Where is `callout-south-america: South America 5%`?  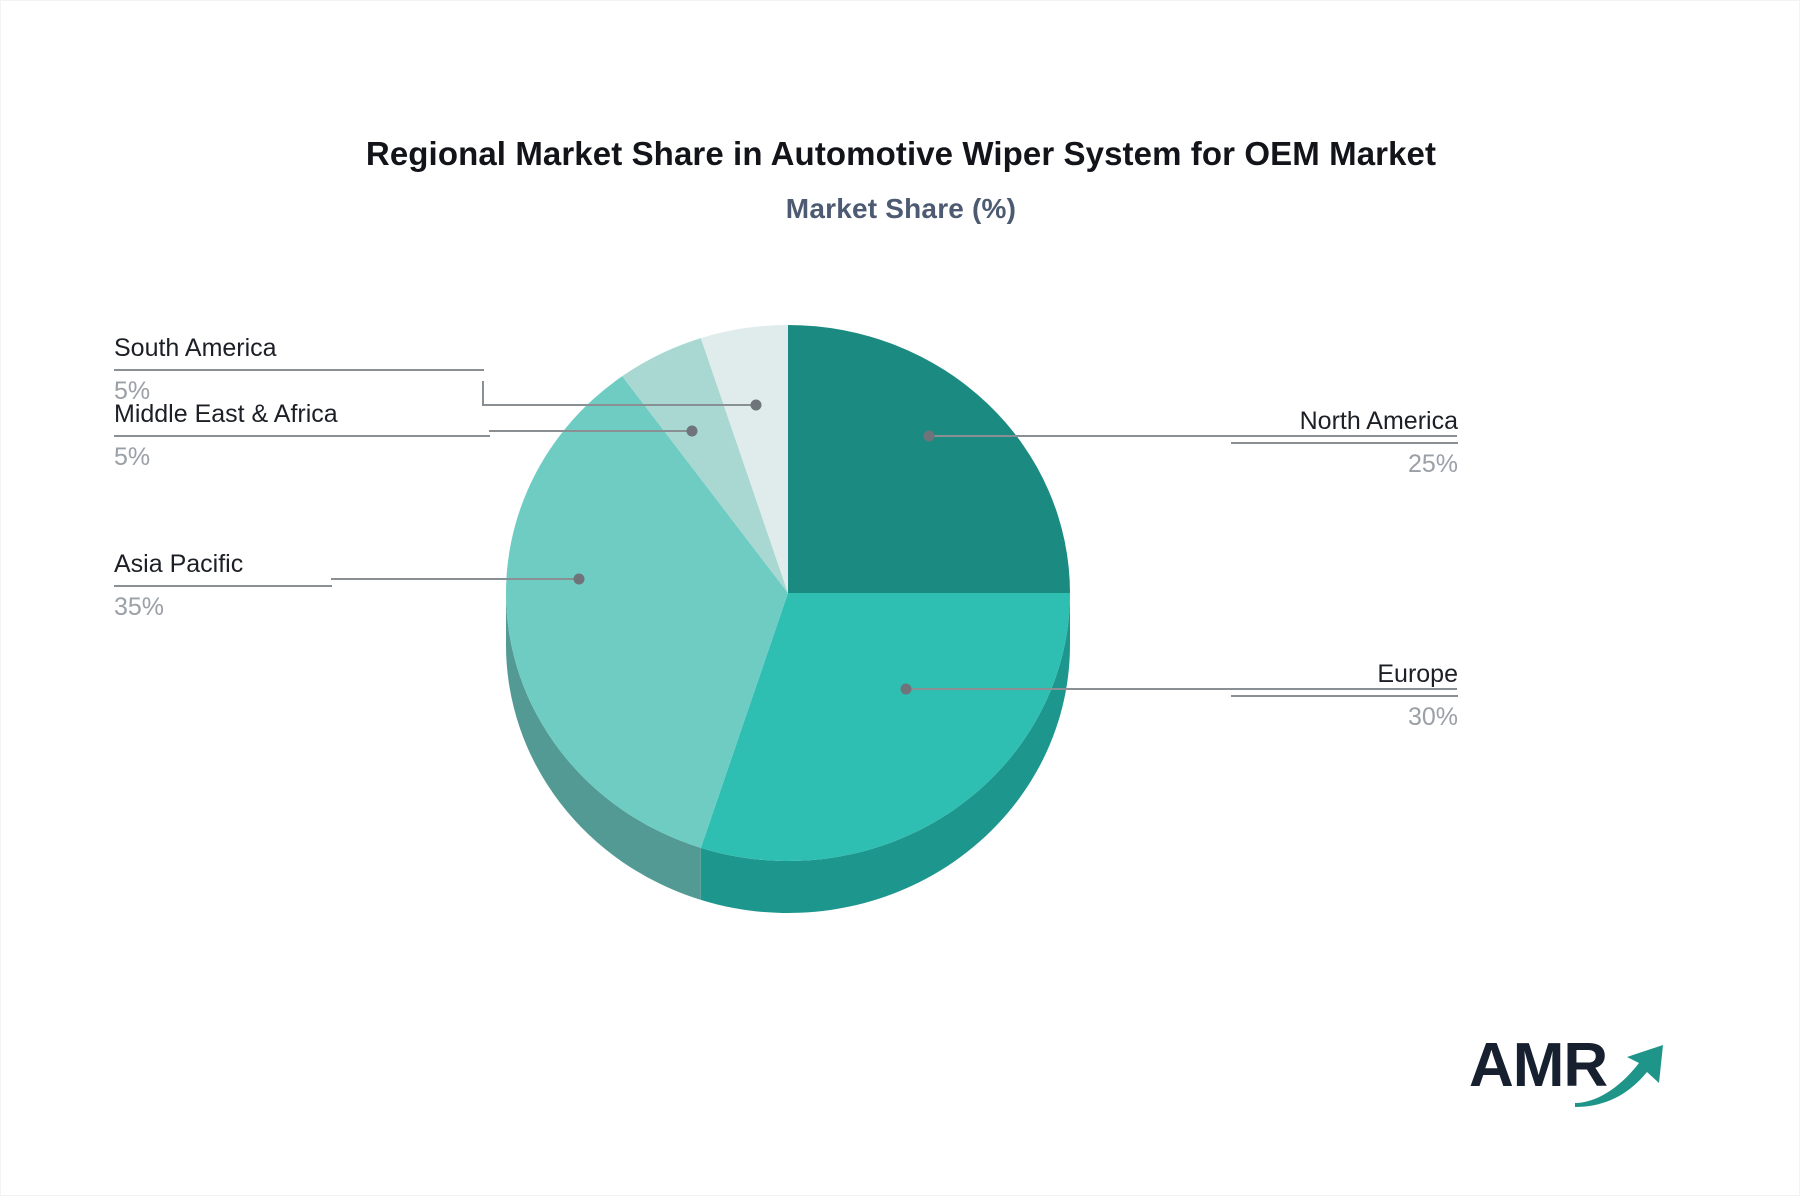 callout-south-america: South America 5% is located at coordinates (299, 369).